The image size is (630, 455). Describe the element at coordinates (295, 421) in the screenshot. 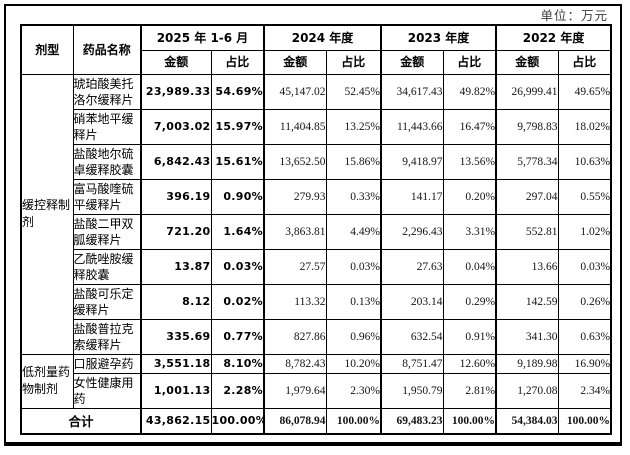

I see `total-amount-2024: 86,078.94` at that location.